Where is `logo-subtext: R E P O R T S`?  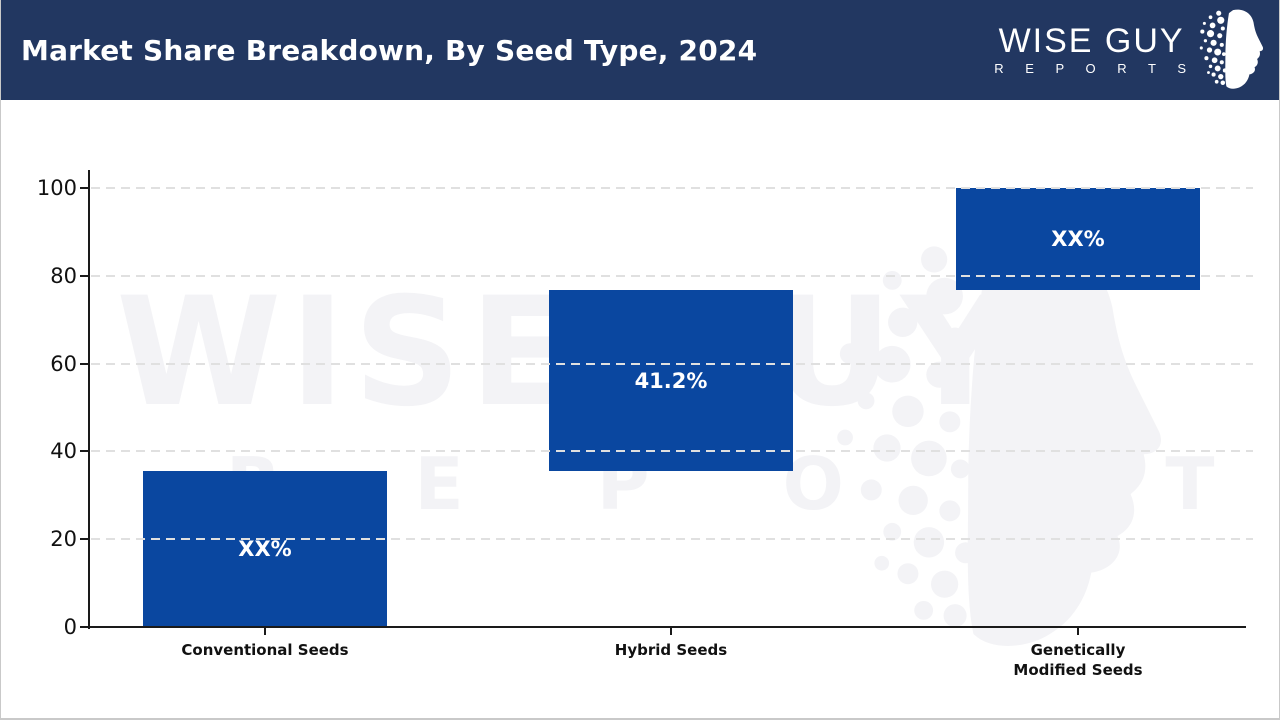 logo-subtext: R E P O R T S is located at coordinates (1094, 69).